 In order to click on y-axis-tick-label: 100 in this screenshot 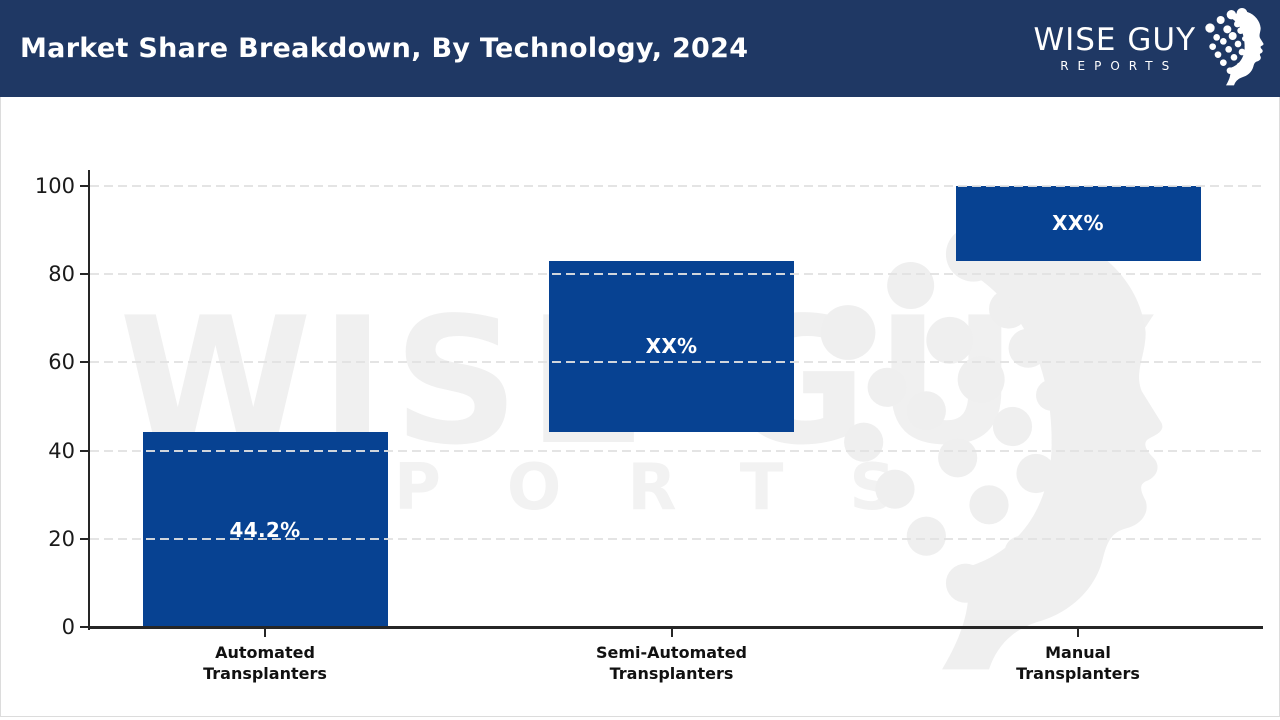, I will do `click(54, 186)`.